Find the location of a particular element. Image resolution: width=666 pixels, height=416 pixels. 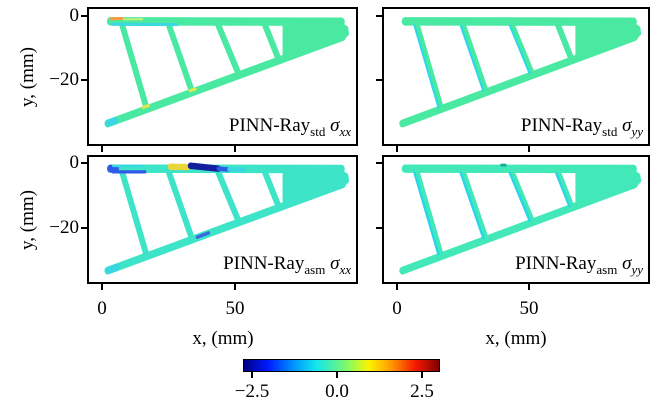

y-tick-0-row1: 0 is located at coordinates (74, 15).